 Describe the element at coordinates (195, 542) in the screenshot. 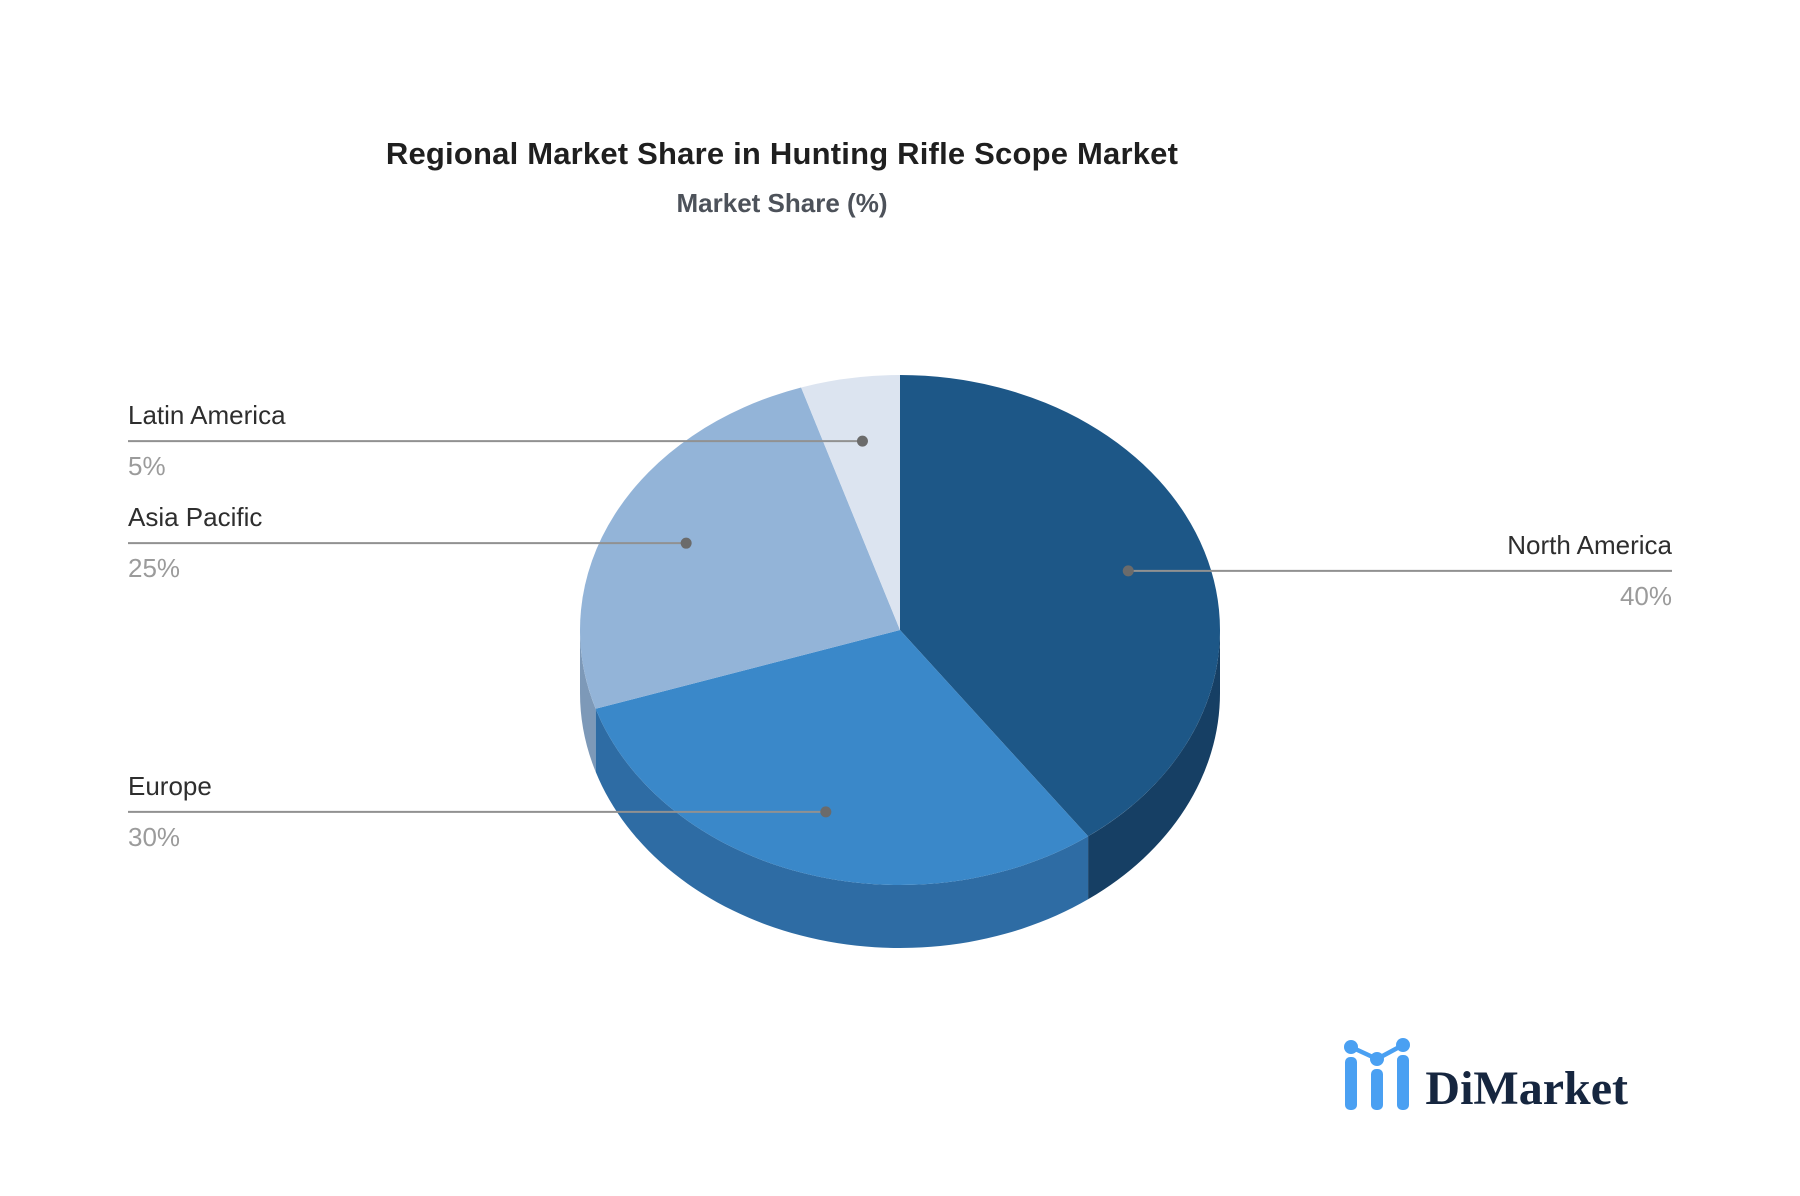

I see `pie-label-asia-pacific: Asia Pacific 25%` at that location.